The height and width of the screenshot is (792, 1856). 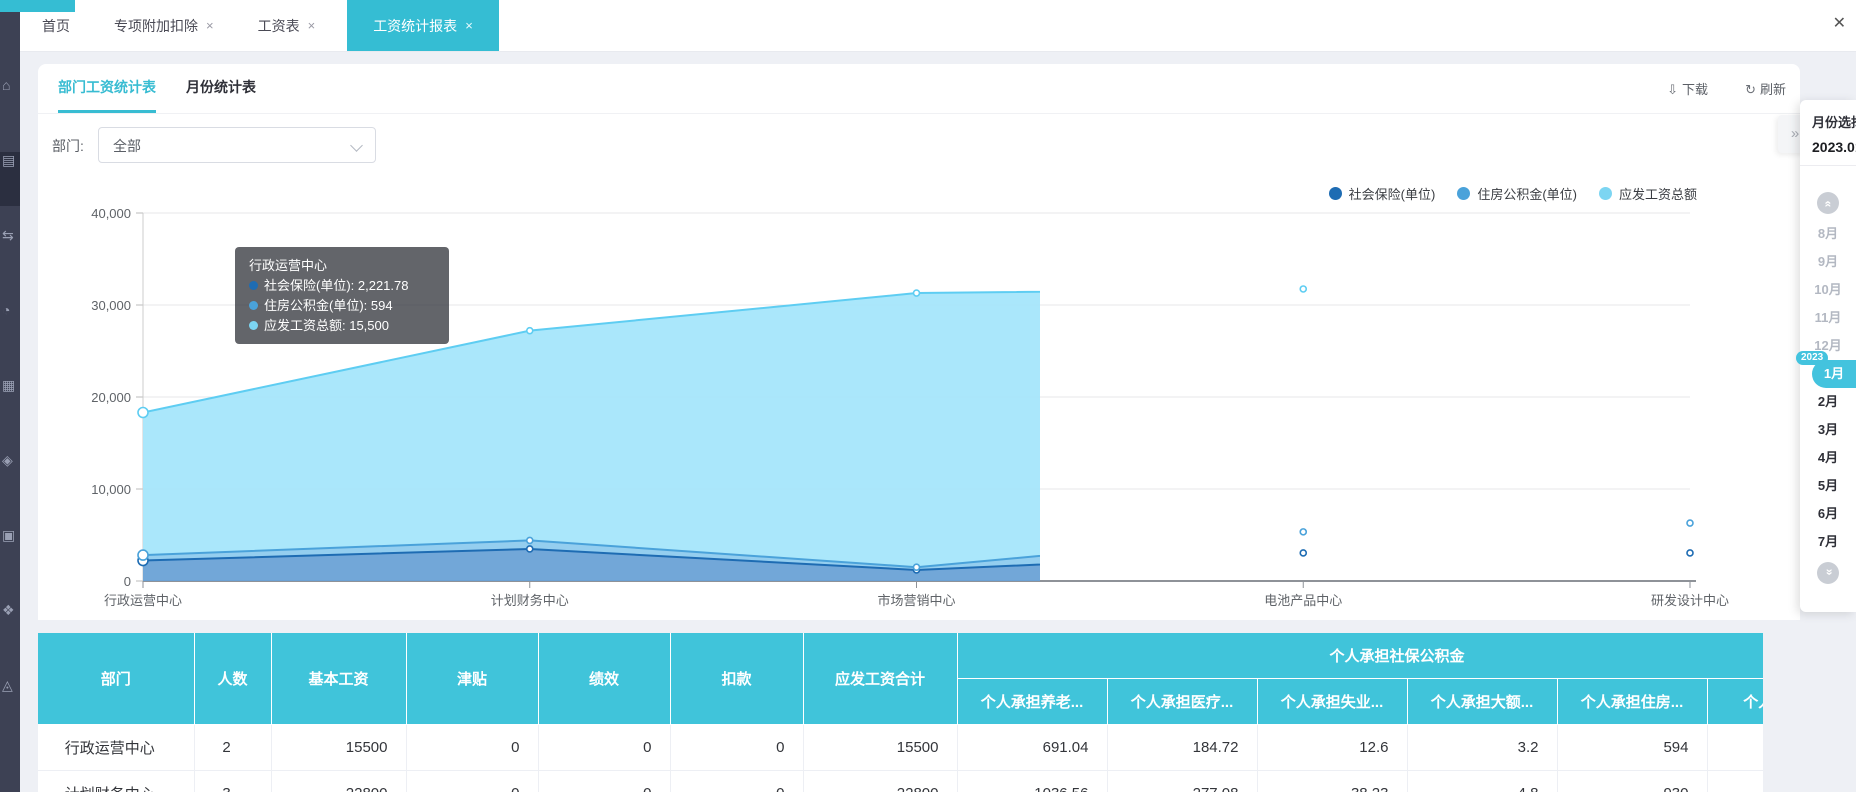 What do you see at coordinates (8, 235) in the screenshot?
I see `transfer-icon: ⇆` at bounding box center [8, 235].